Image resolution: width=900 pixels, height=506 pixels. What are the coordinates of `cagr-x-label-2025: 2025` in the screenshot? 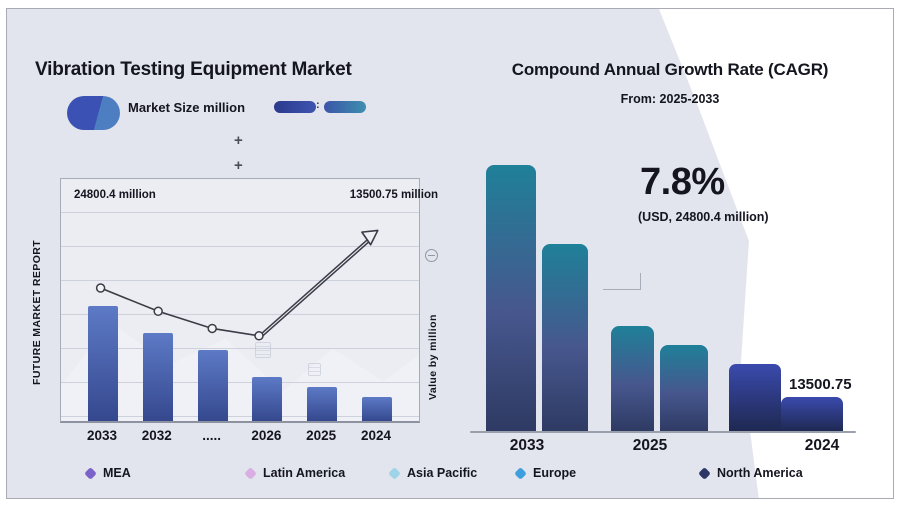 It's located at (650, 445).